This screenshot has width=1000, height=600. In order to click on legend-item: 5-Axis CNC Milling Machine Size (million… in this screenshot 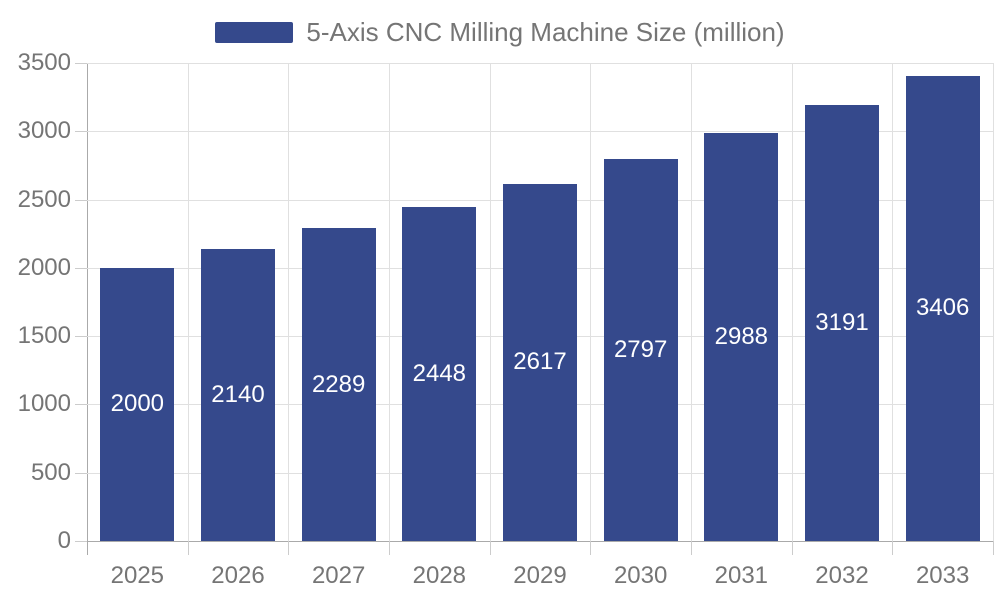, I will do `click(500, 32)`.